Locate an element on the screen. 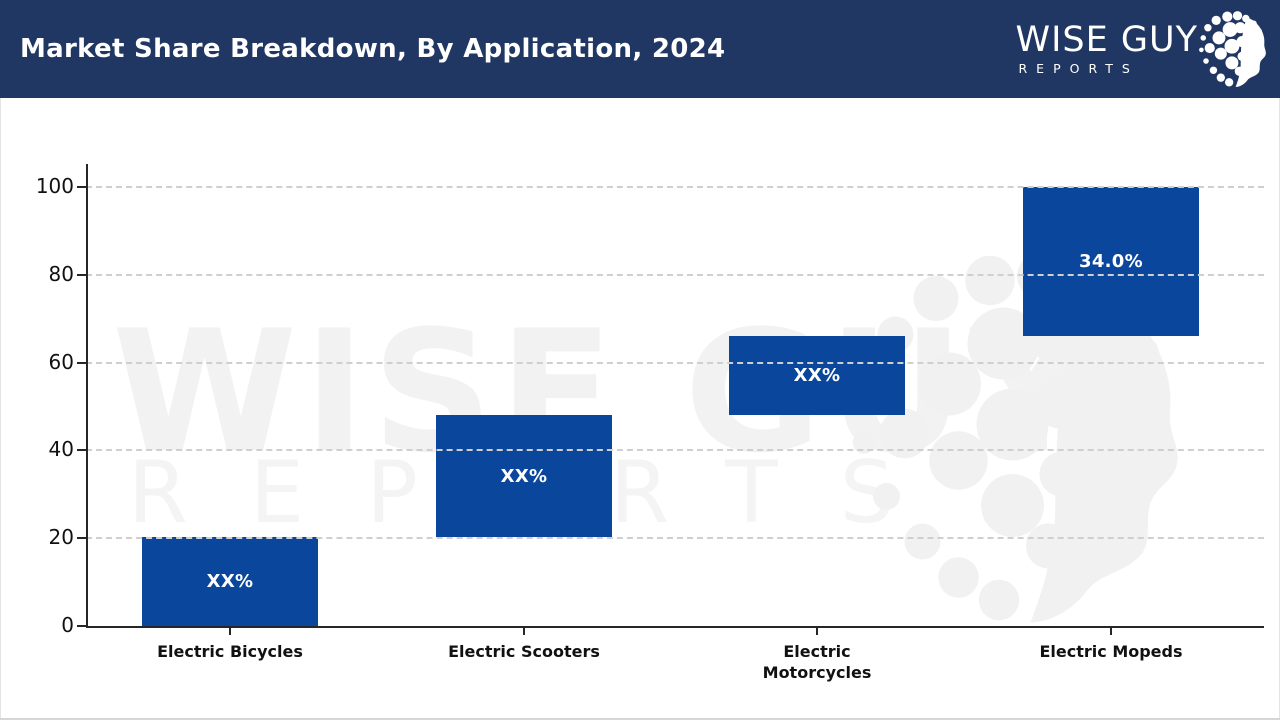 This screenshot has height=720, width=1280. bar-value-label-electric-motorcycles: XX% is located at coordinates (817, 376).